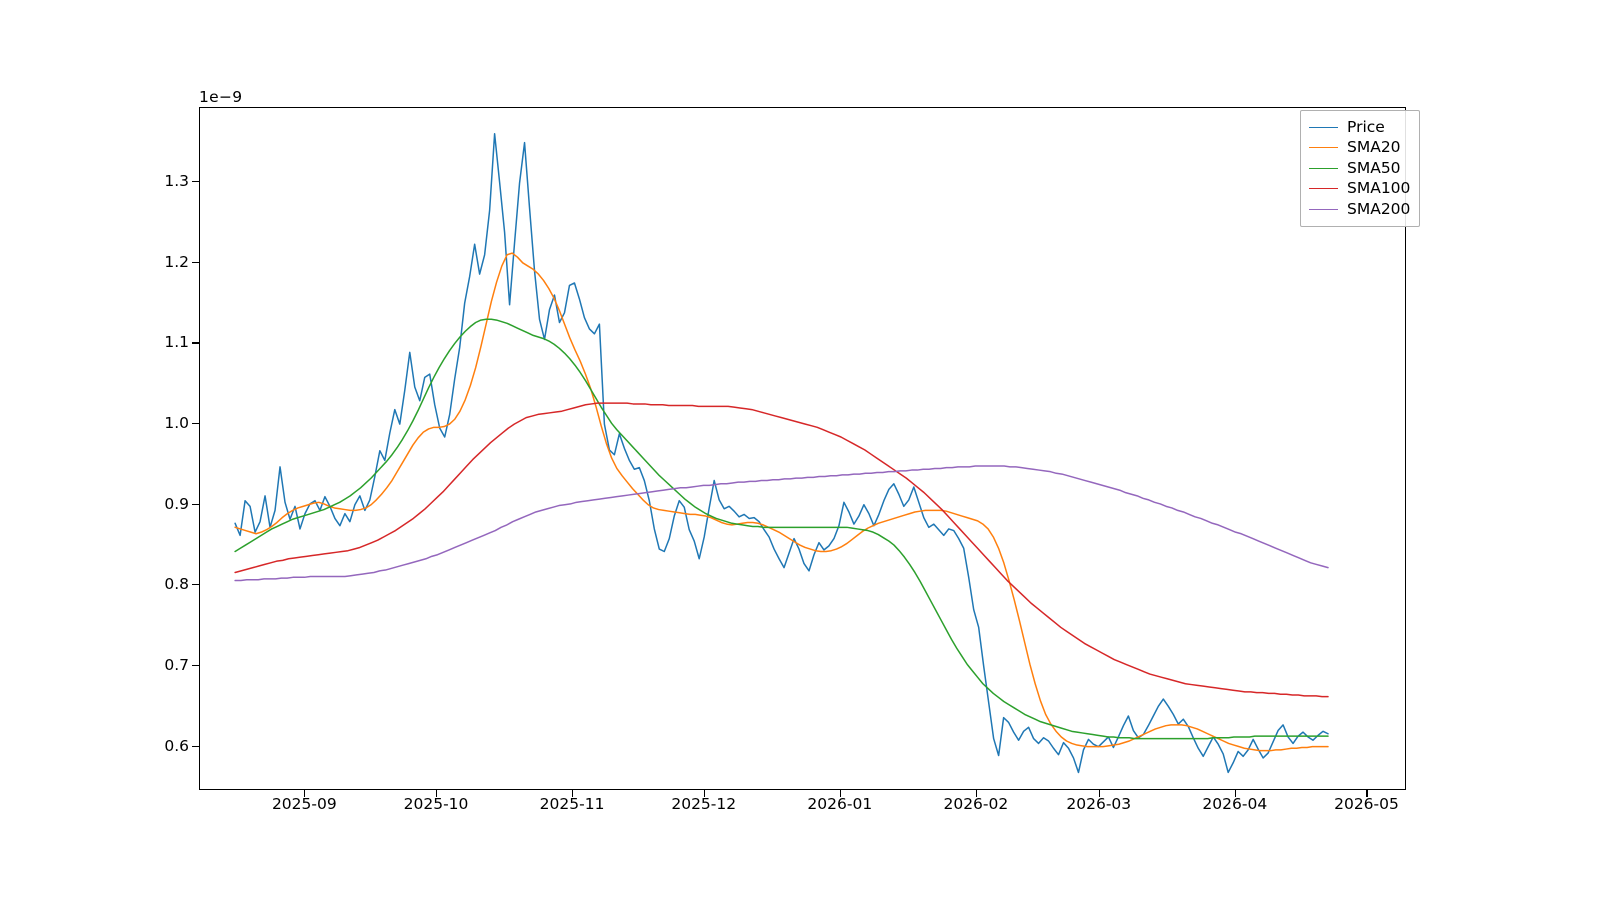 This screenshot has height=900, width=1600. Describe the element at coordinates (976, 804) in the screenshot. I see `x-tick-label: 2026-02` at that location.